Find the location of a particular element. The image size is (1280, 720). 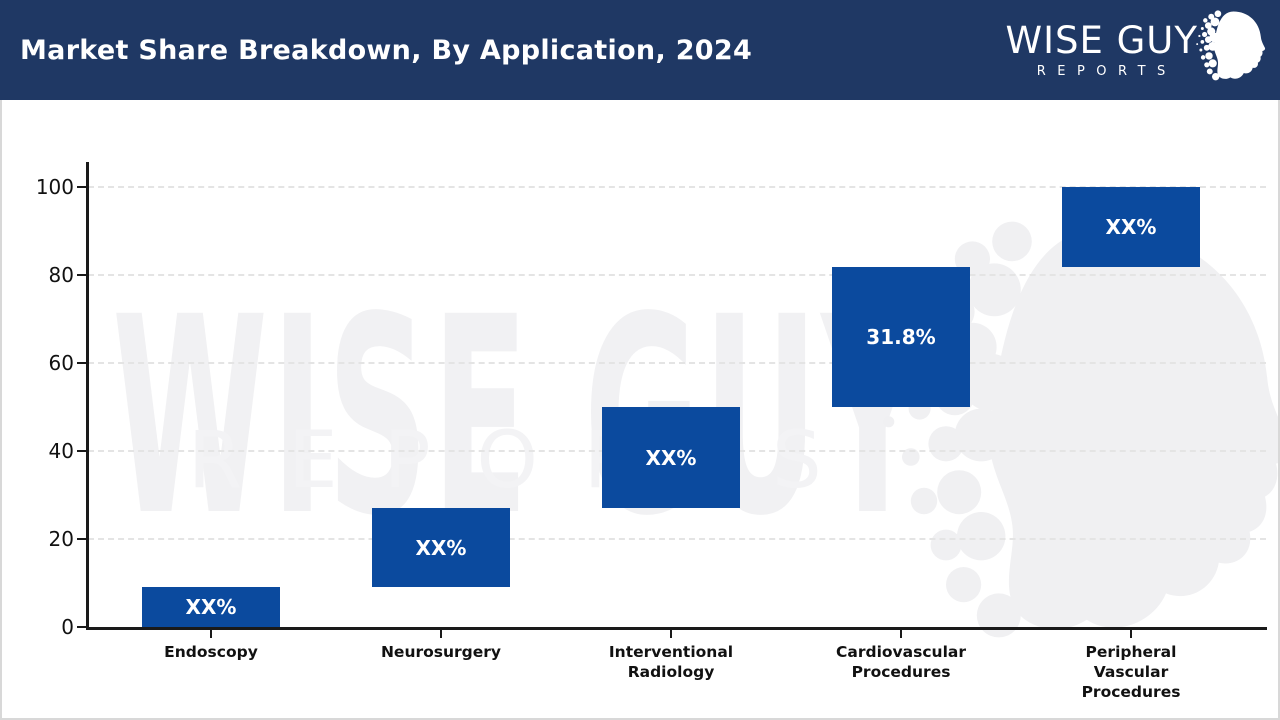

bar-peripheral-vascular-procedures: XX% is located at coordinates (1131, 227).